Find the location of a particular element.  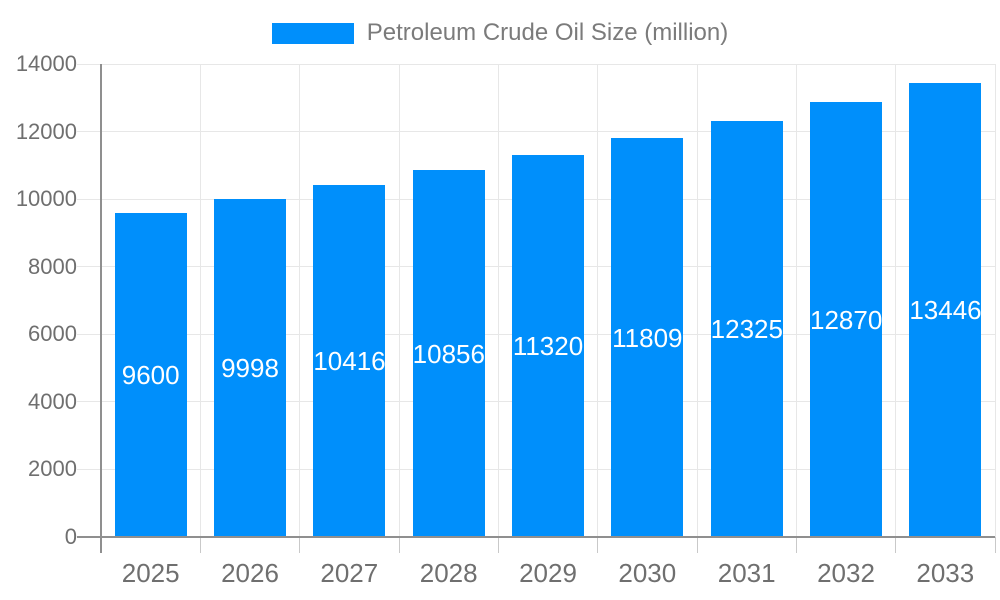

x-axis-tick-label: 2030 is located at coordinates (647, 573).